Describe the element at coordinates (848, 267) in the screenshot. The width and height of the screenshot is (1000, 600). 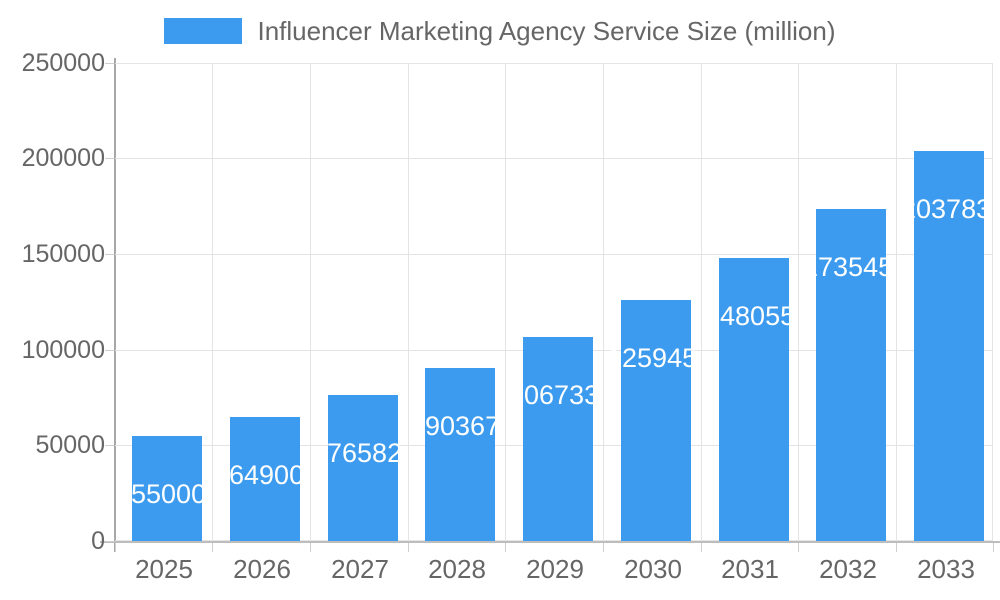
I see `bar-value-label-2032: 173545` at that location.